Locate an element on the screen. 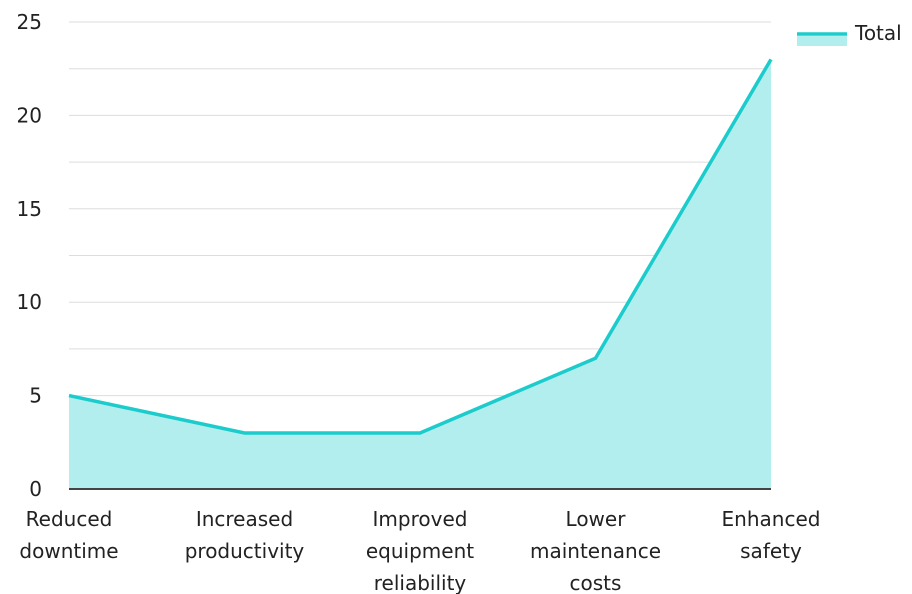 The width and height of the screenshot is (912, 594). legend-label-total: Total is located at coordinates (878, 33).